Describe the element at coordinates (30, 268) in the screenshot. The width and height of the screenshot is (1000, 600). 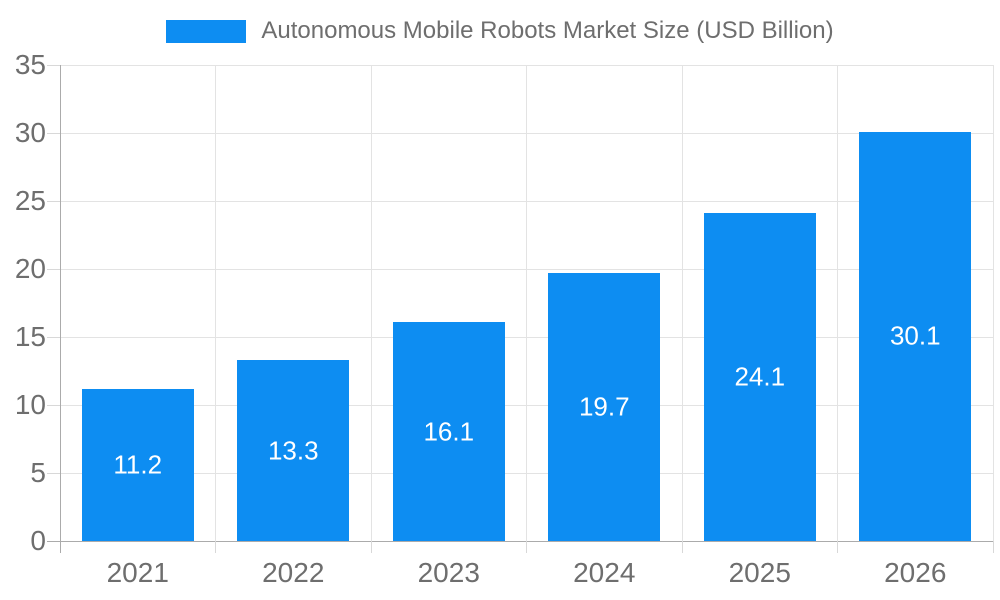
I see `y-axis-label: 20` at that location.